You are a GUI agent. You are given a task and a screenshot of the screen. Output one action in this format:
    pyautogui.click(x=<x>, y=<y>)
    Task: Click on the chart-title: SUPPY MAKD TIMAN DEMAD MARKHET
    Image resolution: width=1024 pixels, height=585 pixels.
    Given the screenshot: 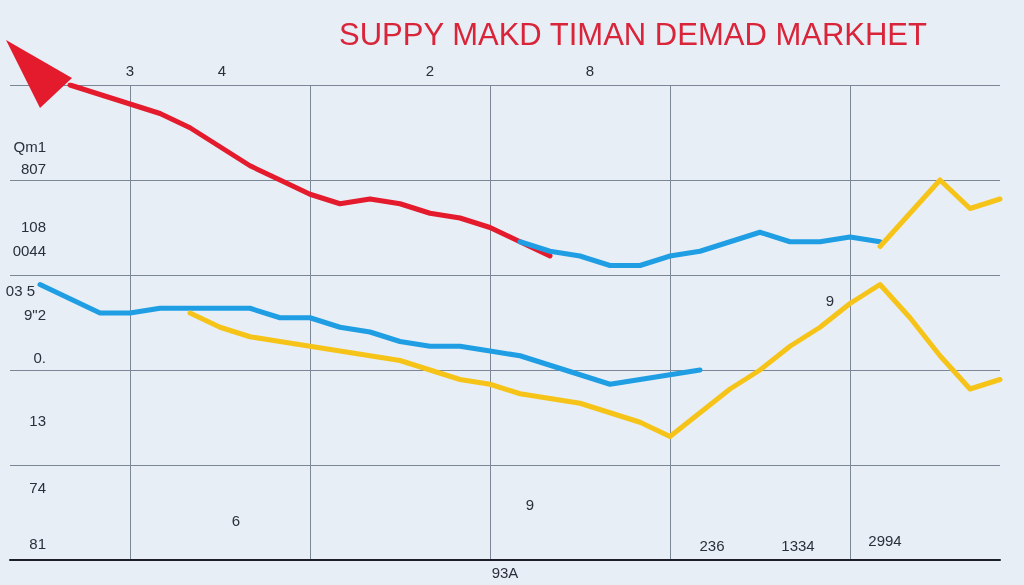 What is the action you would take?
    pyautogui.click(x=633, y=34)
    